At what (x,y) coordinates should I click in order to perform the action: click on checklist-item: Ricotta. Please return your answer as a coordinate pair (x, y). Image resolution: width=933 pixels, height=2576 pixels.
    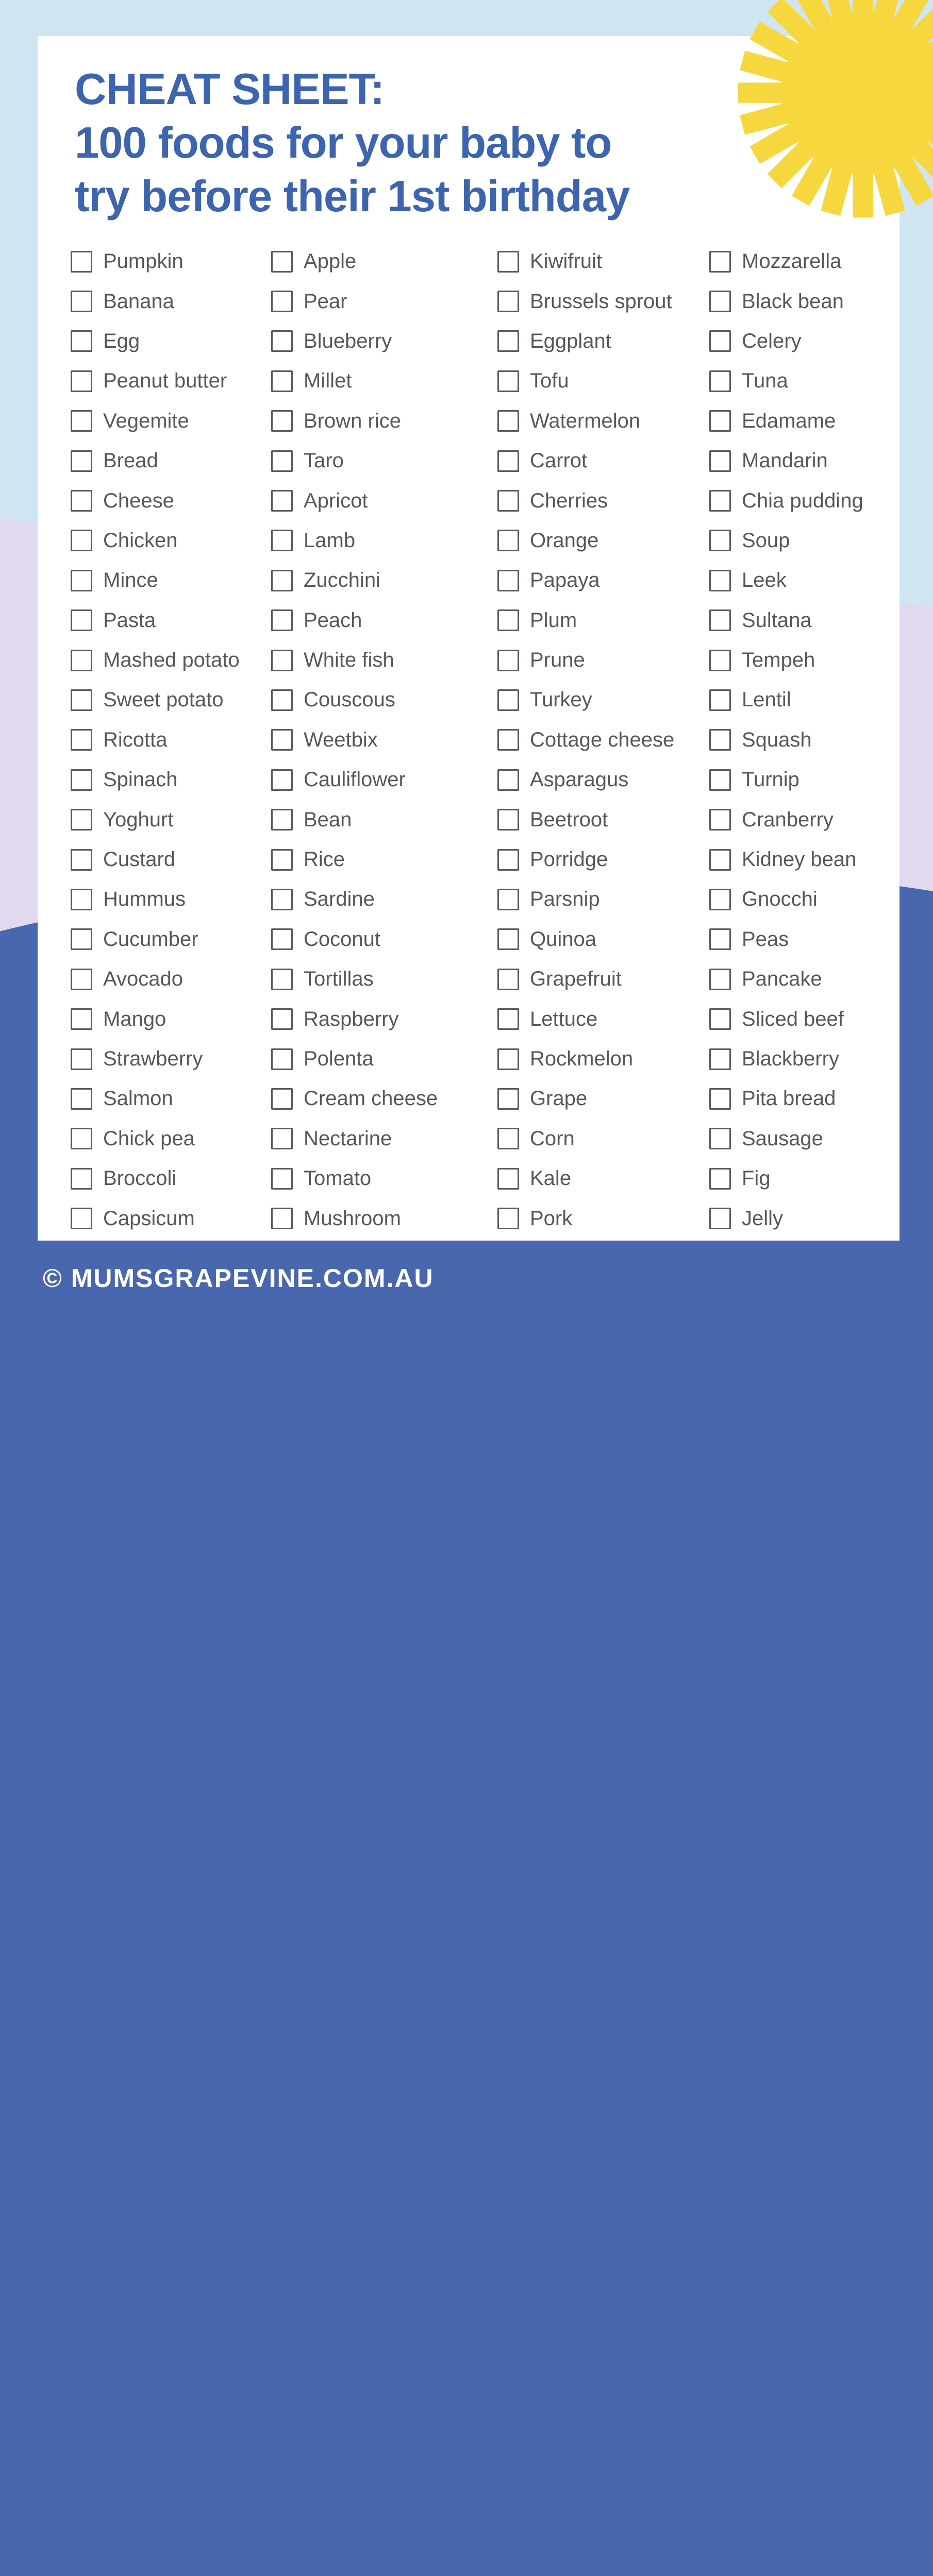
    Looking at the image, I should click on (156, 740).